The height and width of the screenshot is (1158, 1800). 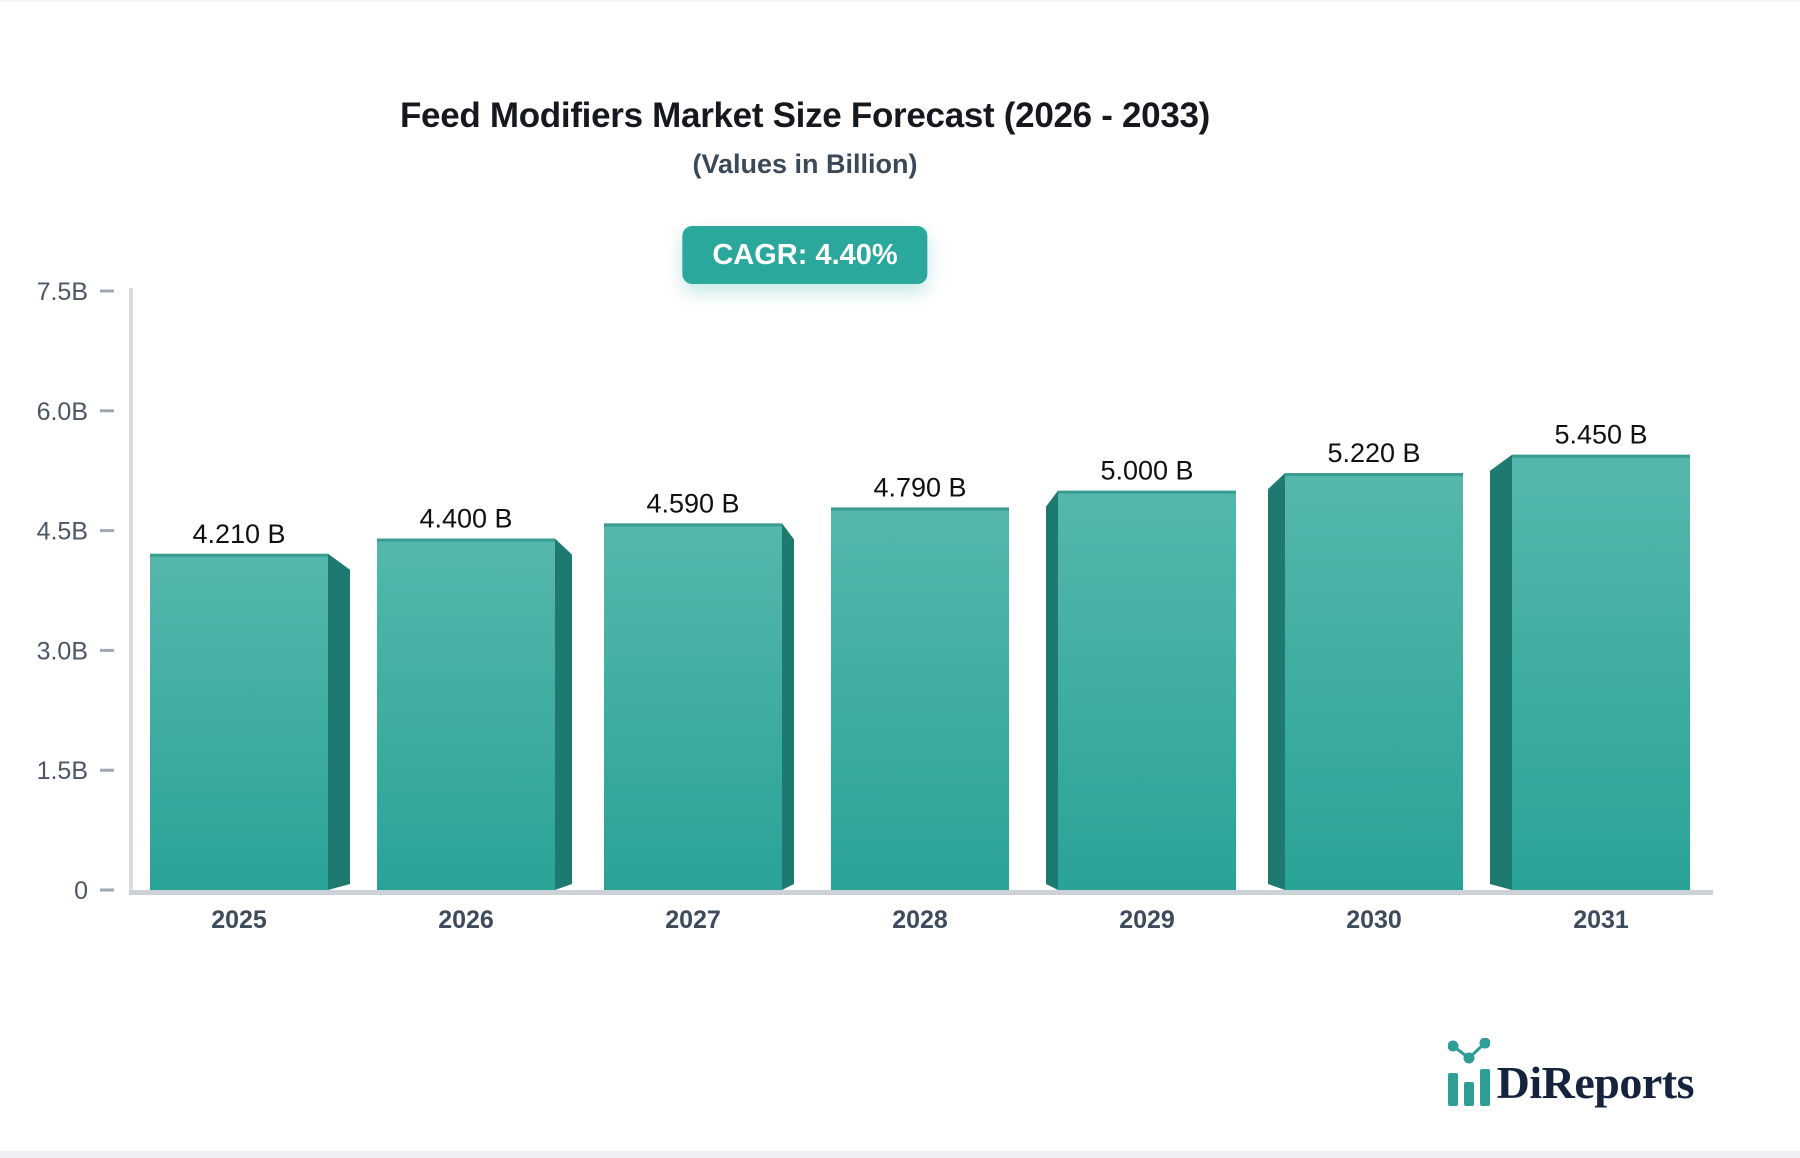 I want to click on y-tick-label: 1.5B, so click(x=62, y=771).